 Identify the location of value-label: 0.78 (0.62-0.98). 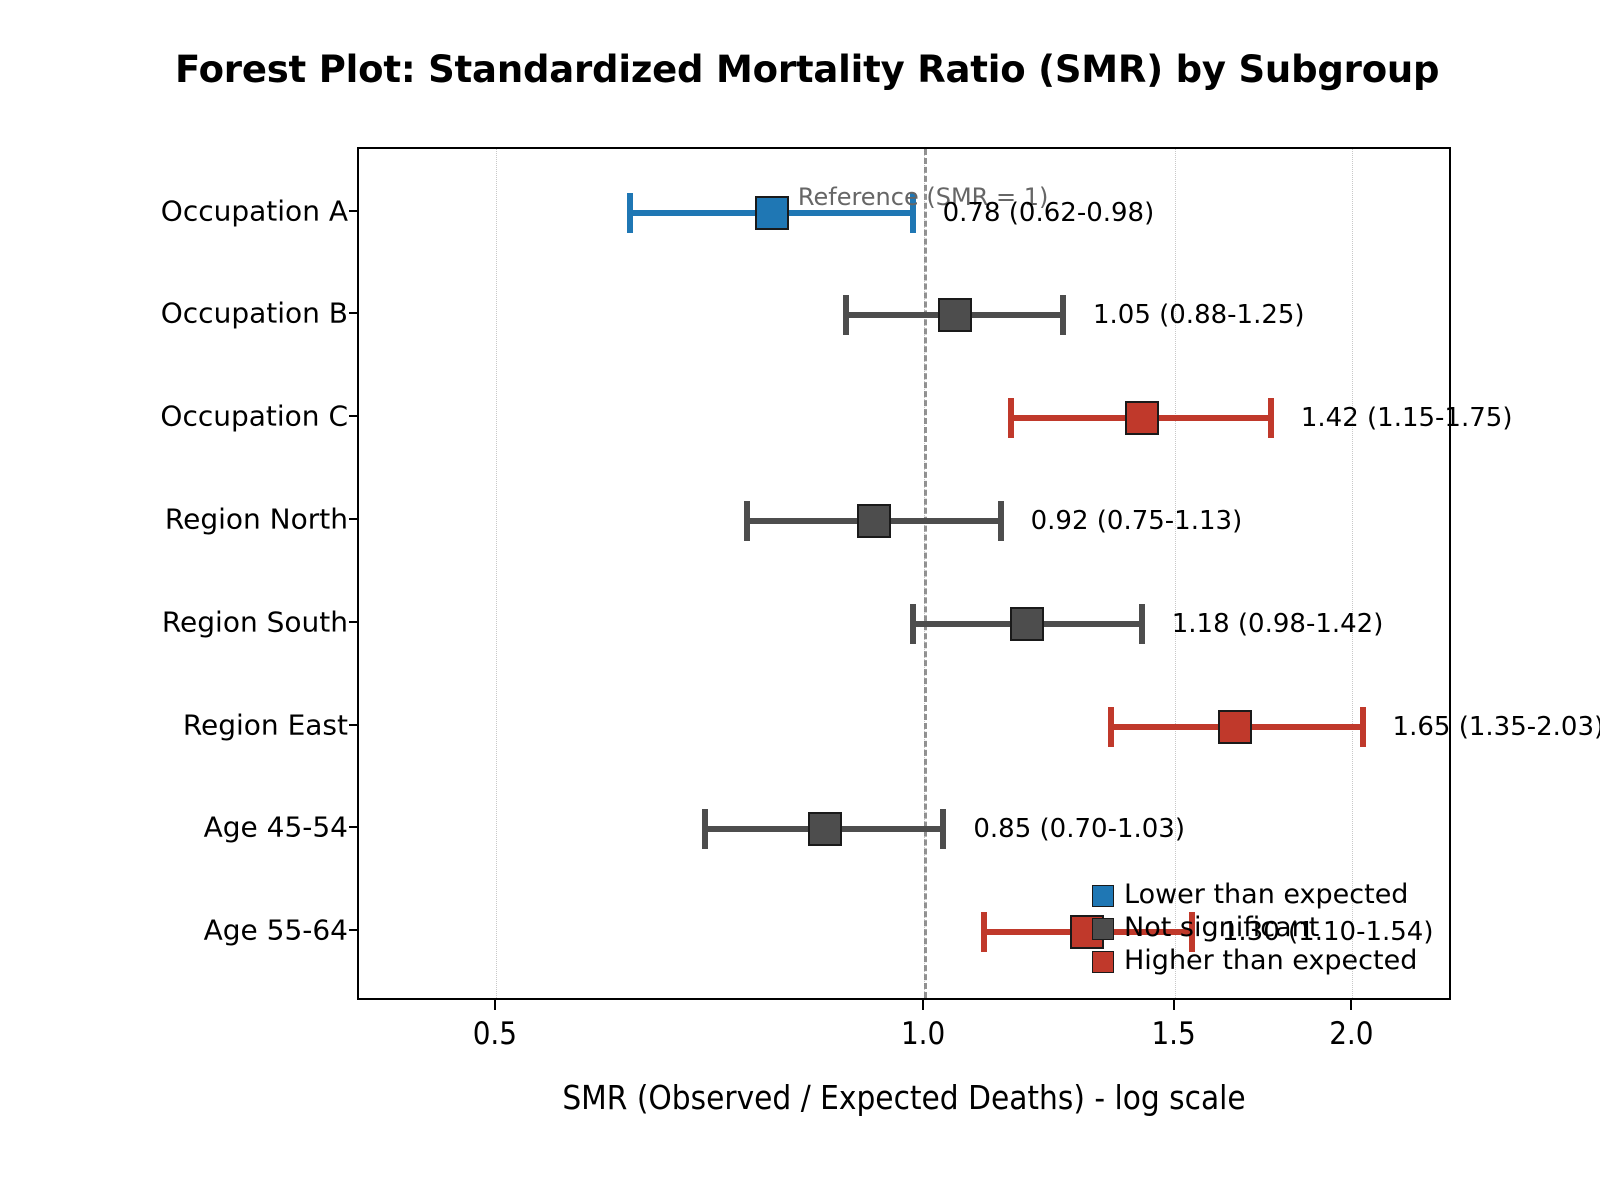
(1048, 212).